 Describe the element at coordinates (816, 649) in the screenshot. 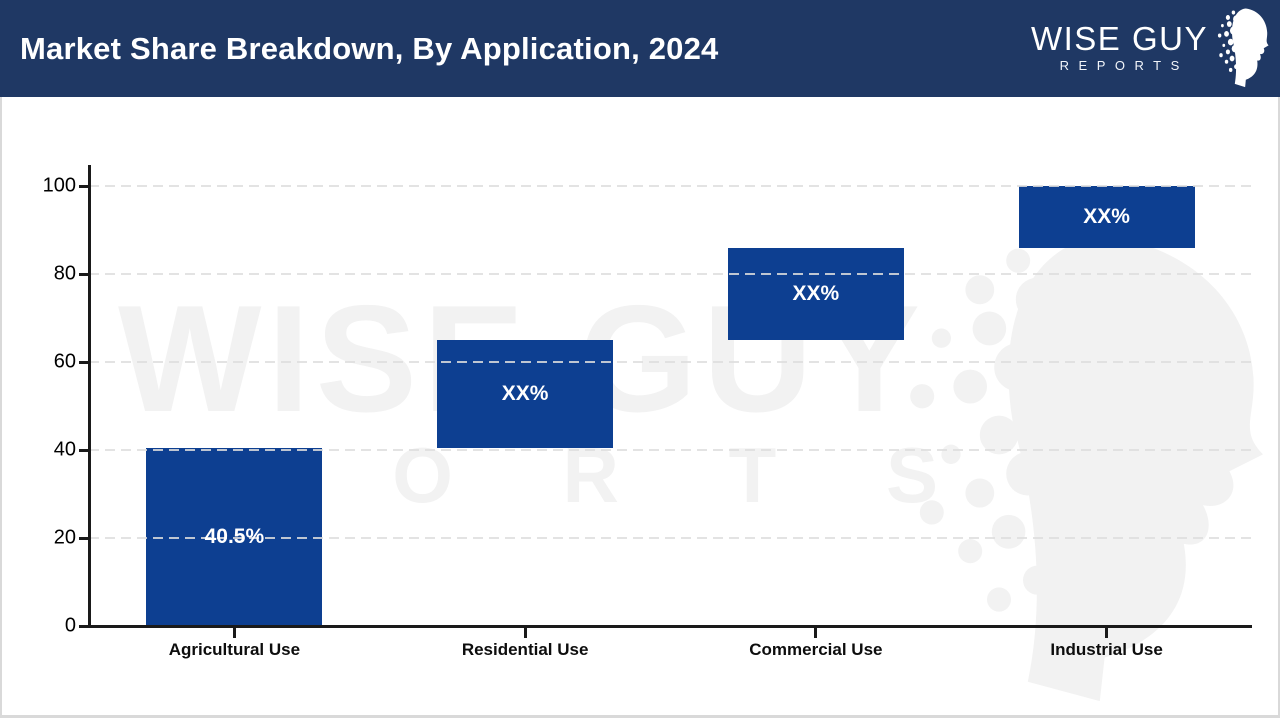

I see `x-axis-category-label: Commercial Use` at that location.